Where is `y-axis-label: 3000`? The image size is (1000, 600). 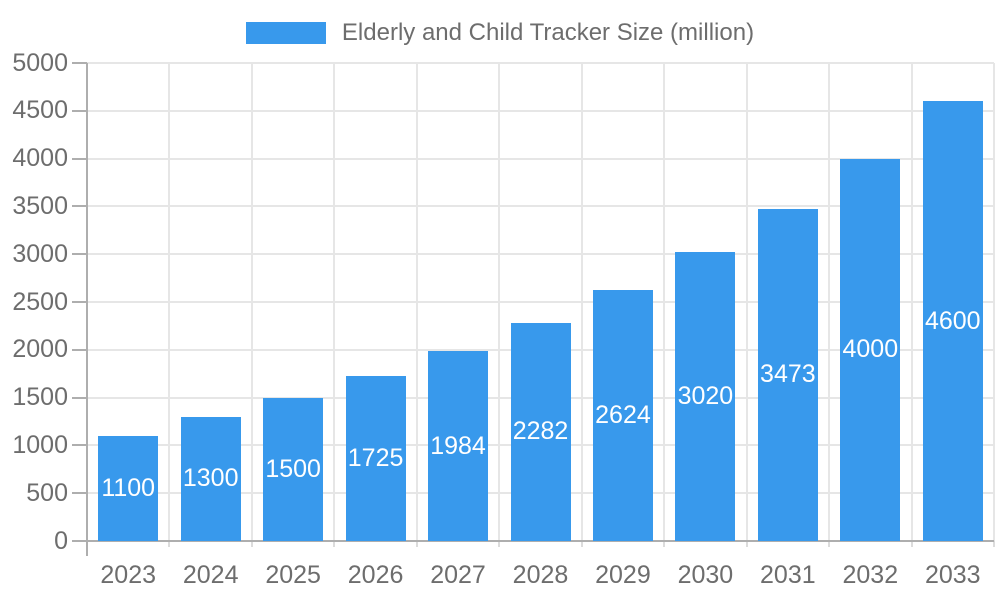
y-axis-label: 3000 is located at coordinates (40, 253).